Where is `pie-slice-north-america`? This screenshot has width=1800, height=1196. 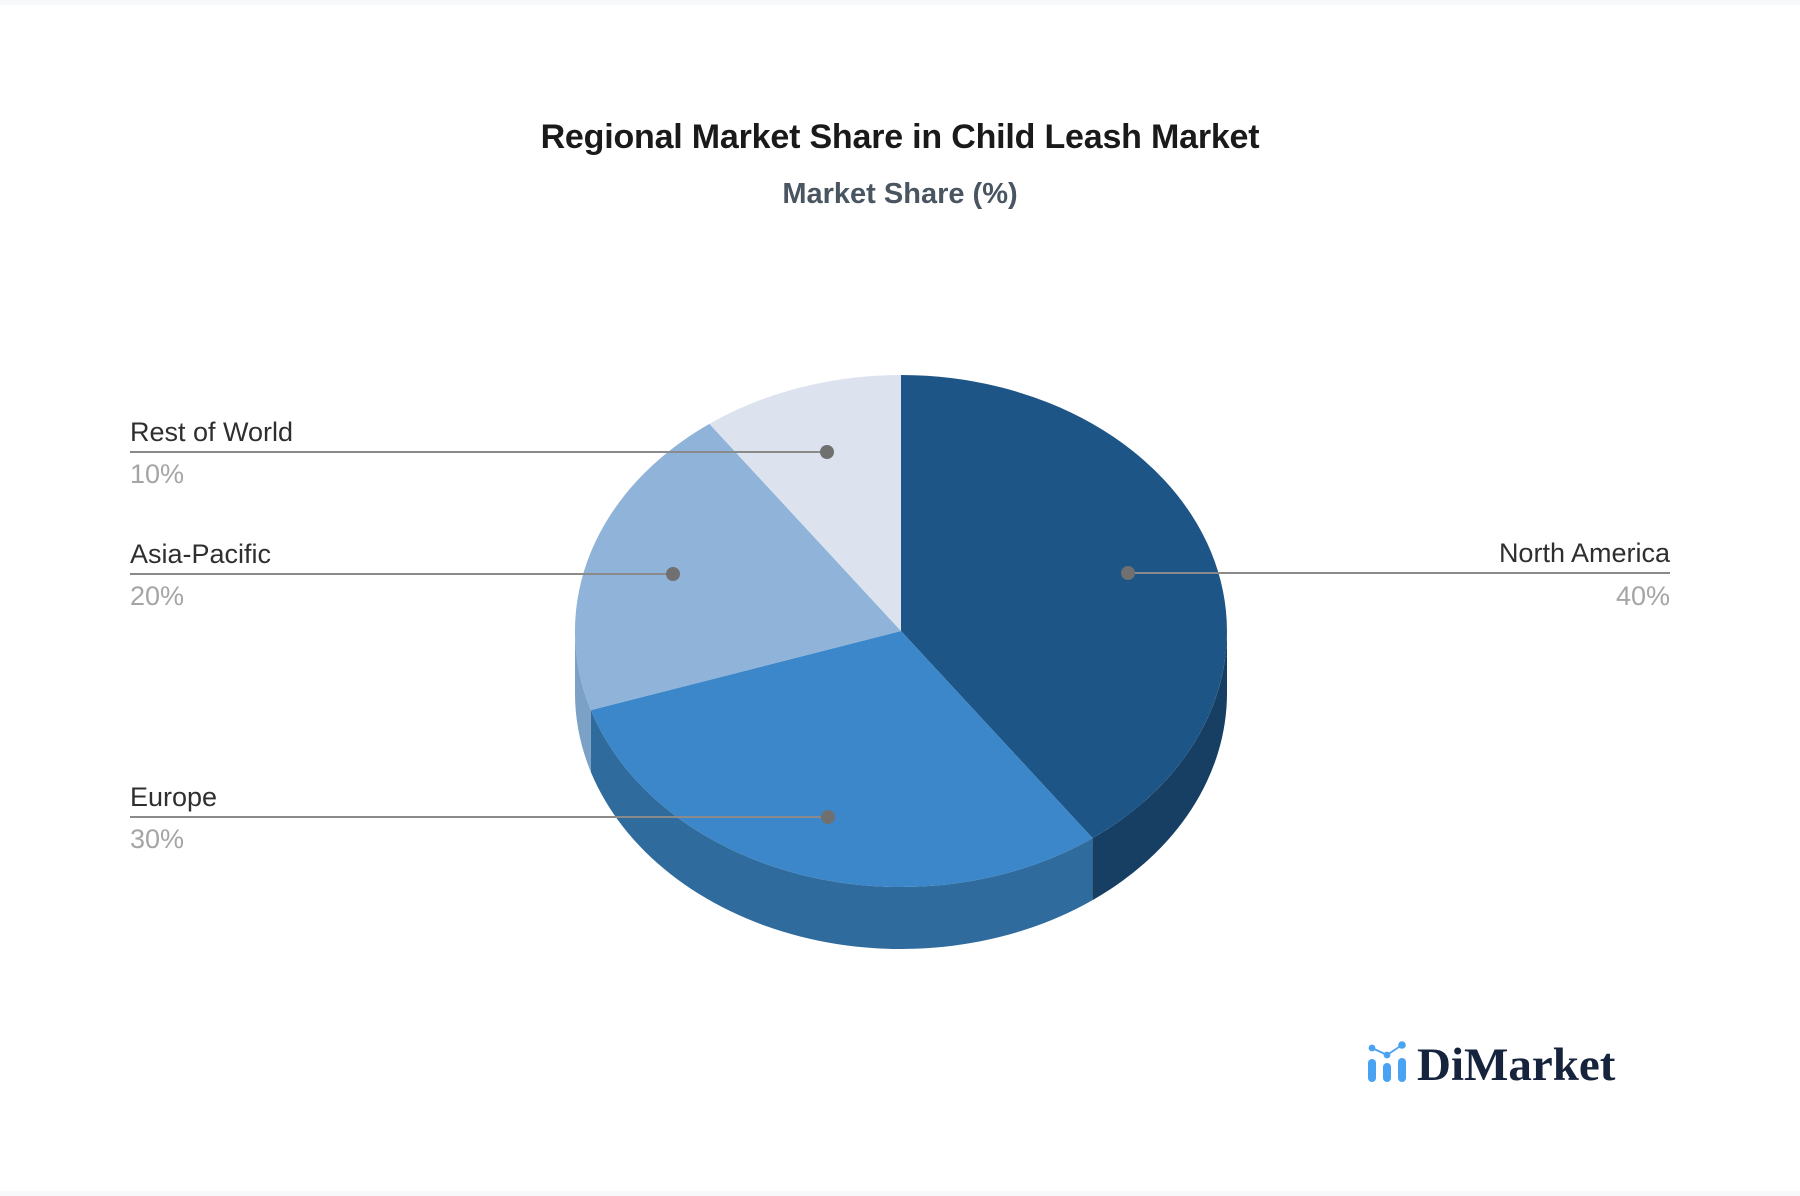 pie-slice-north-america is located at coordinates (1064, 607).